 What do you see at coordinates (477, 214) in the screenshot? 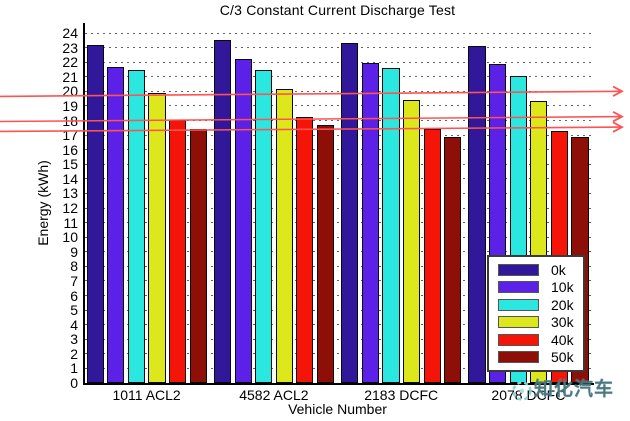
I see `bar-0k-2078` at bounding box center [477, 214].